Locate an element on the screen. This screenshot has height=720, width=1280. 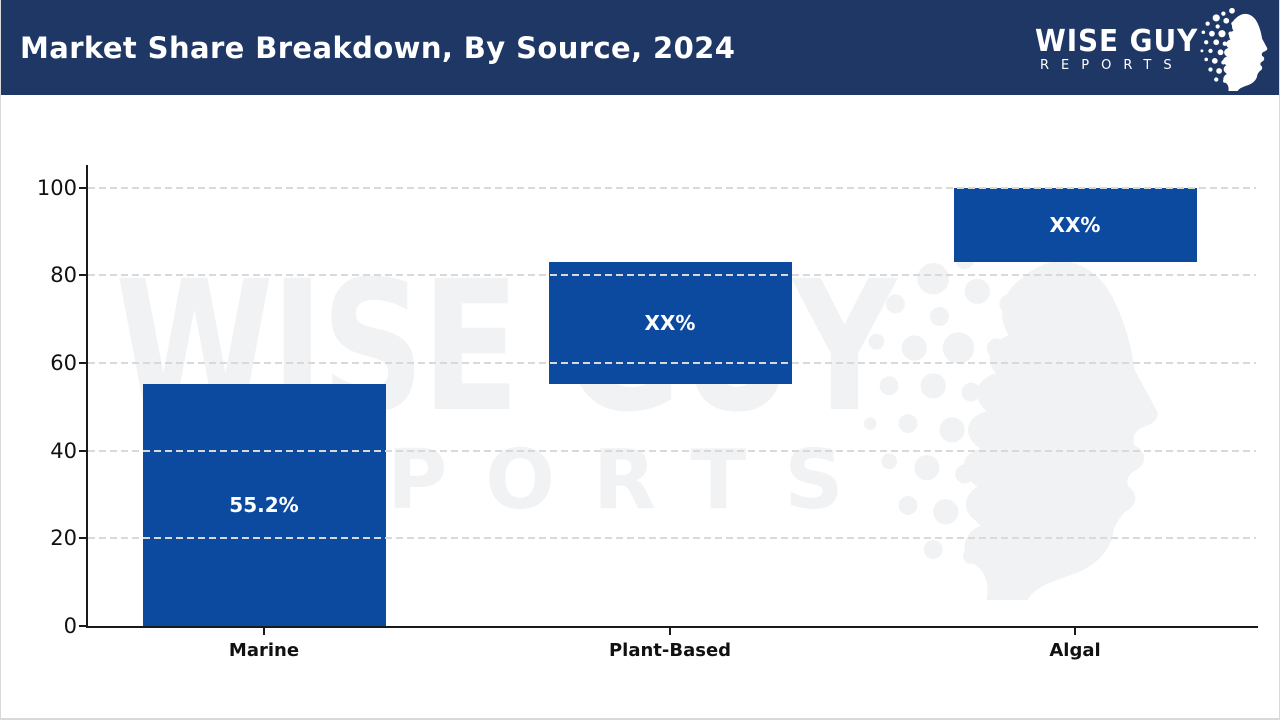
watermark-head-icon is located at coordinates (1010, 417).